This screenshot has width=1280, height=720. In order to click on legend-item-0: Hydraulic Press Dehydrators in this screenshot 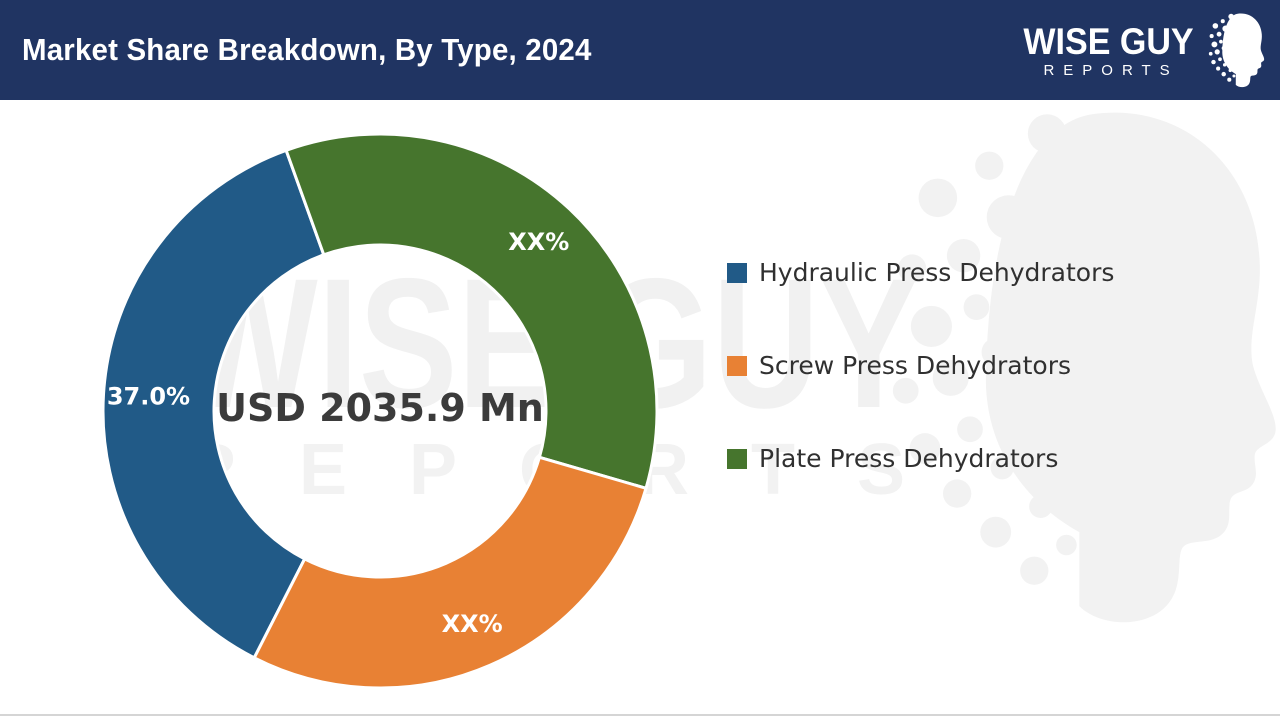, I will do `click(920, 272)`.